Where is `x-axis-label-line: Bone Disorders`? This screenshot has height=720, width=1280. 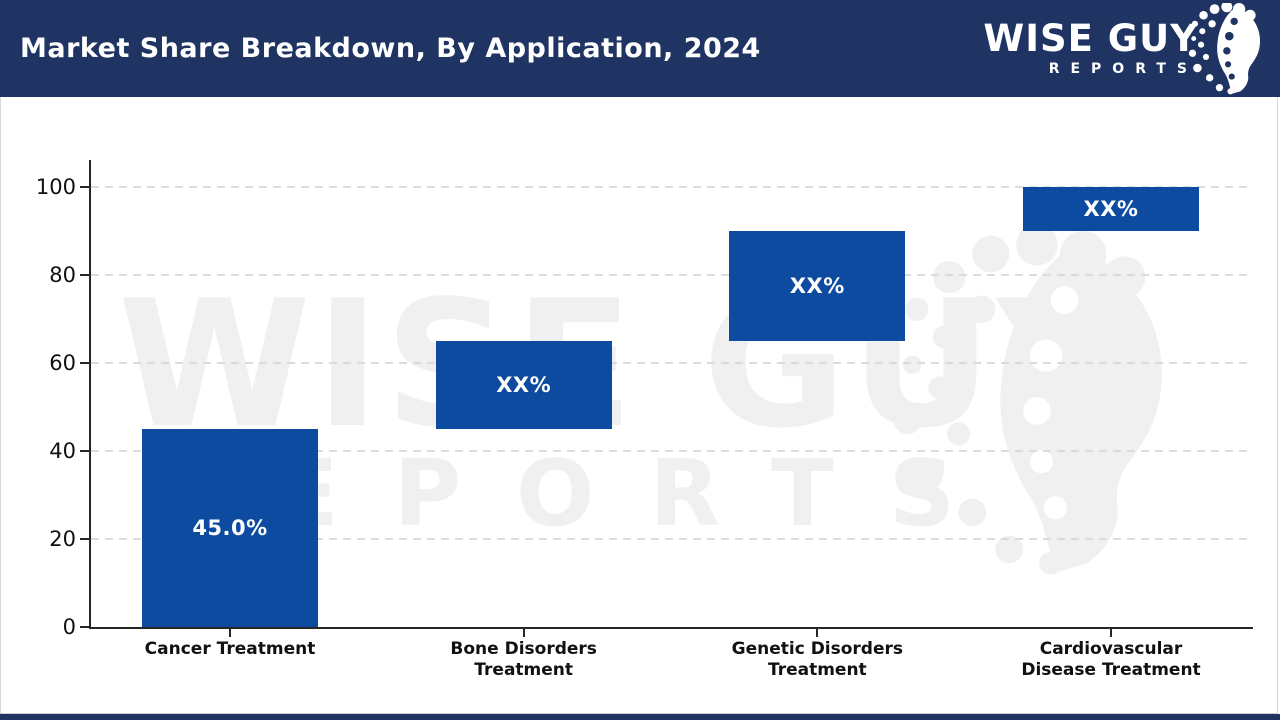
x-axis-label-line: Bone Disorders is located at coordinates (523, 649).